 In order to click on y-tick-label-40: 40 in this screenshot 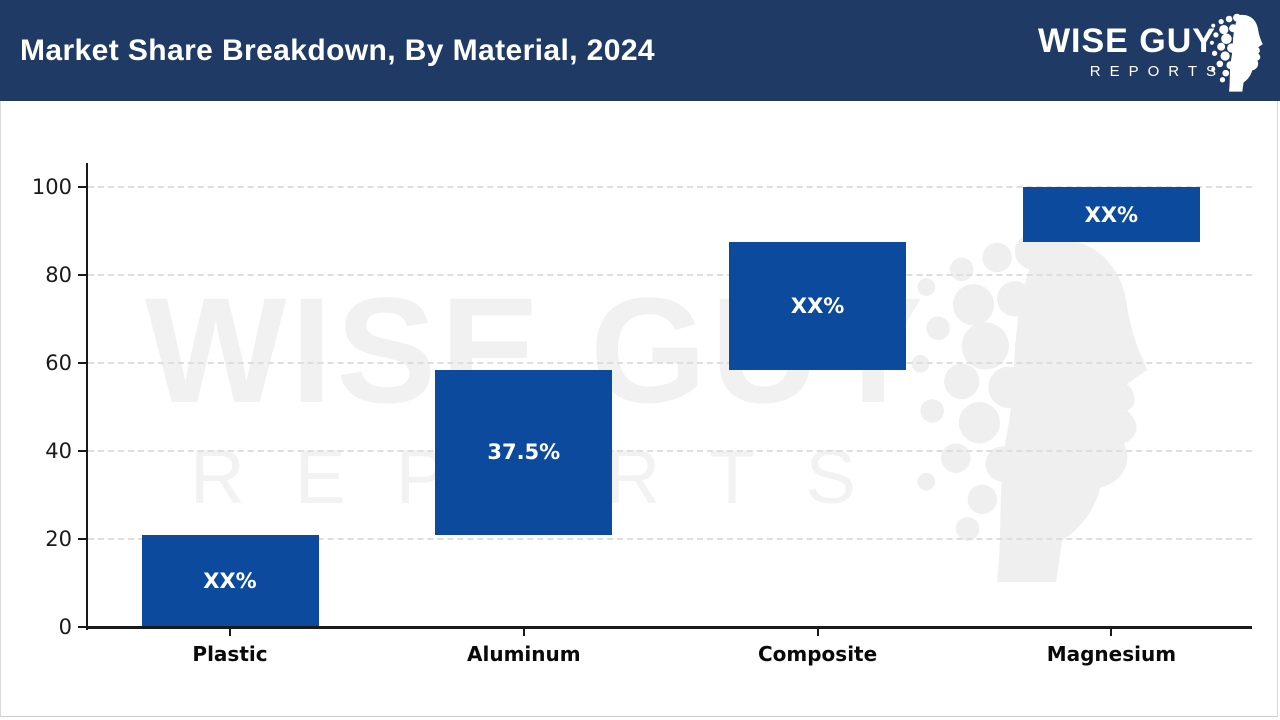, I will do `click(58, 451)`.